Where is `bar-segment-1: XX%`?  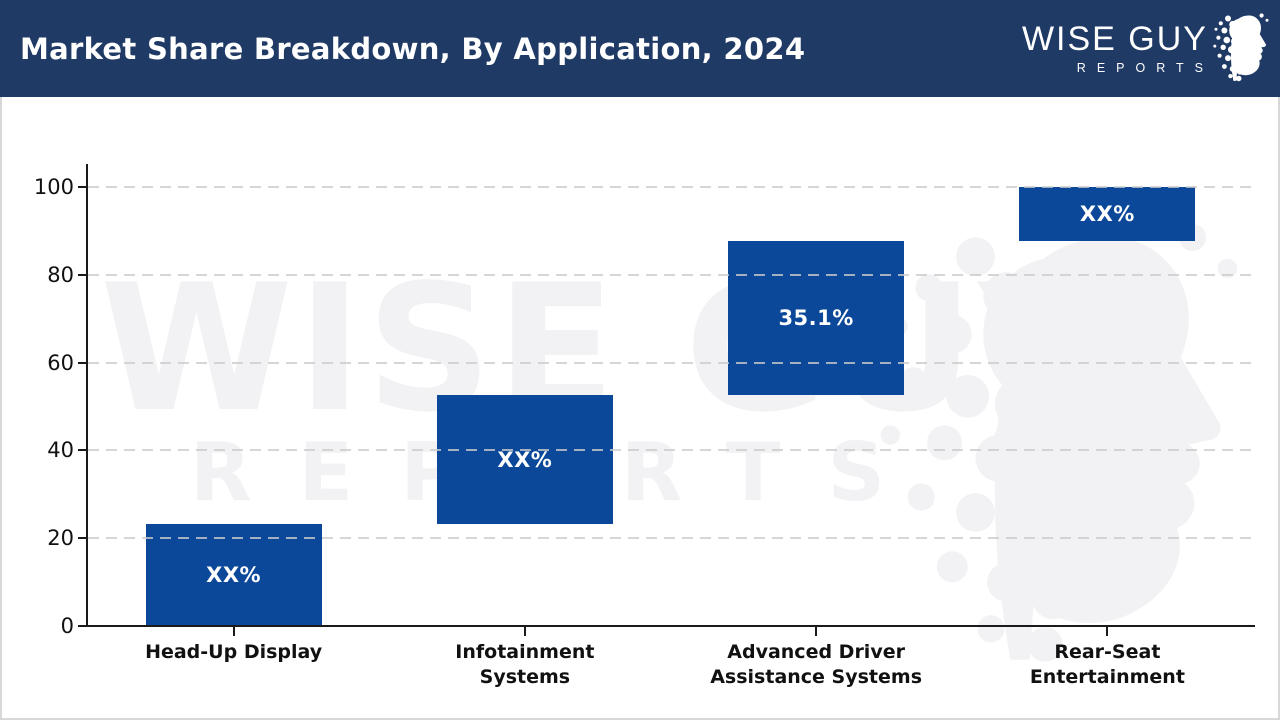
bar-segment-1: XX% is located at coordinates (524, 460).